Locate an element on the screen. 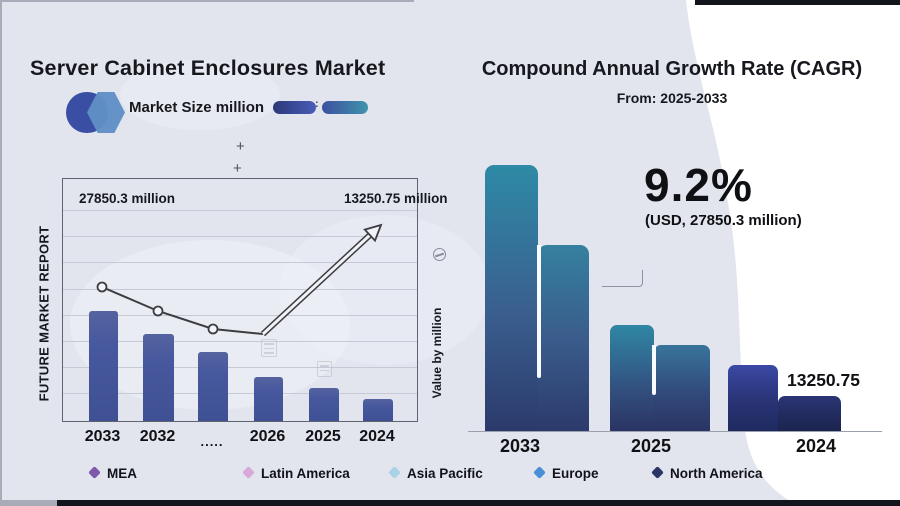  cagr-note: (USD, 27850.3 million) is located at coordinates (723, 220).